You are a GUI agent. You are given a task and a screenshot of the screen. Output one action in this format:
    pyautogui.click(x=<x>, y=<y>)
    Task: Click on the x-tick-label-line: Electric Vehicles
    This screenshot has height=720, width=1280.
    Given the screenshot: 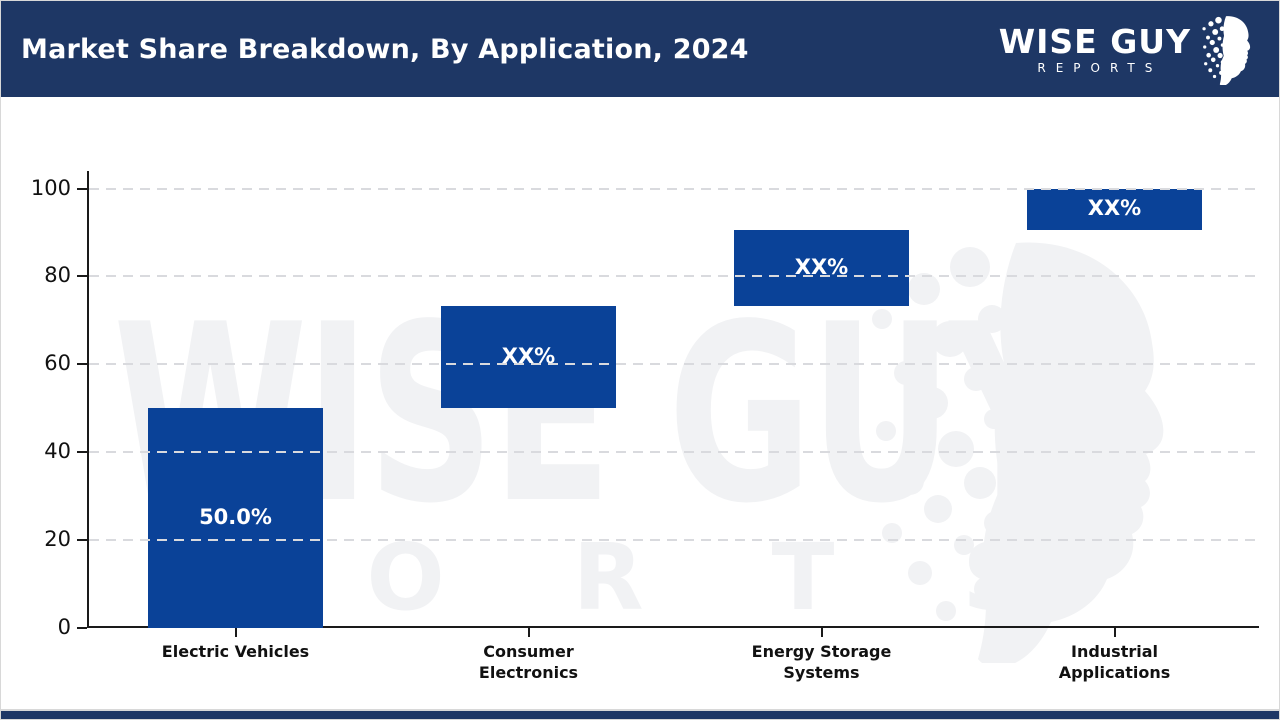 What is the action you would take?
    pyautogui.click(x=235, y=651)
    